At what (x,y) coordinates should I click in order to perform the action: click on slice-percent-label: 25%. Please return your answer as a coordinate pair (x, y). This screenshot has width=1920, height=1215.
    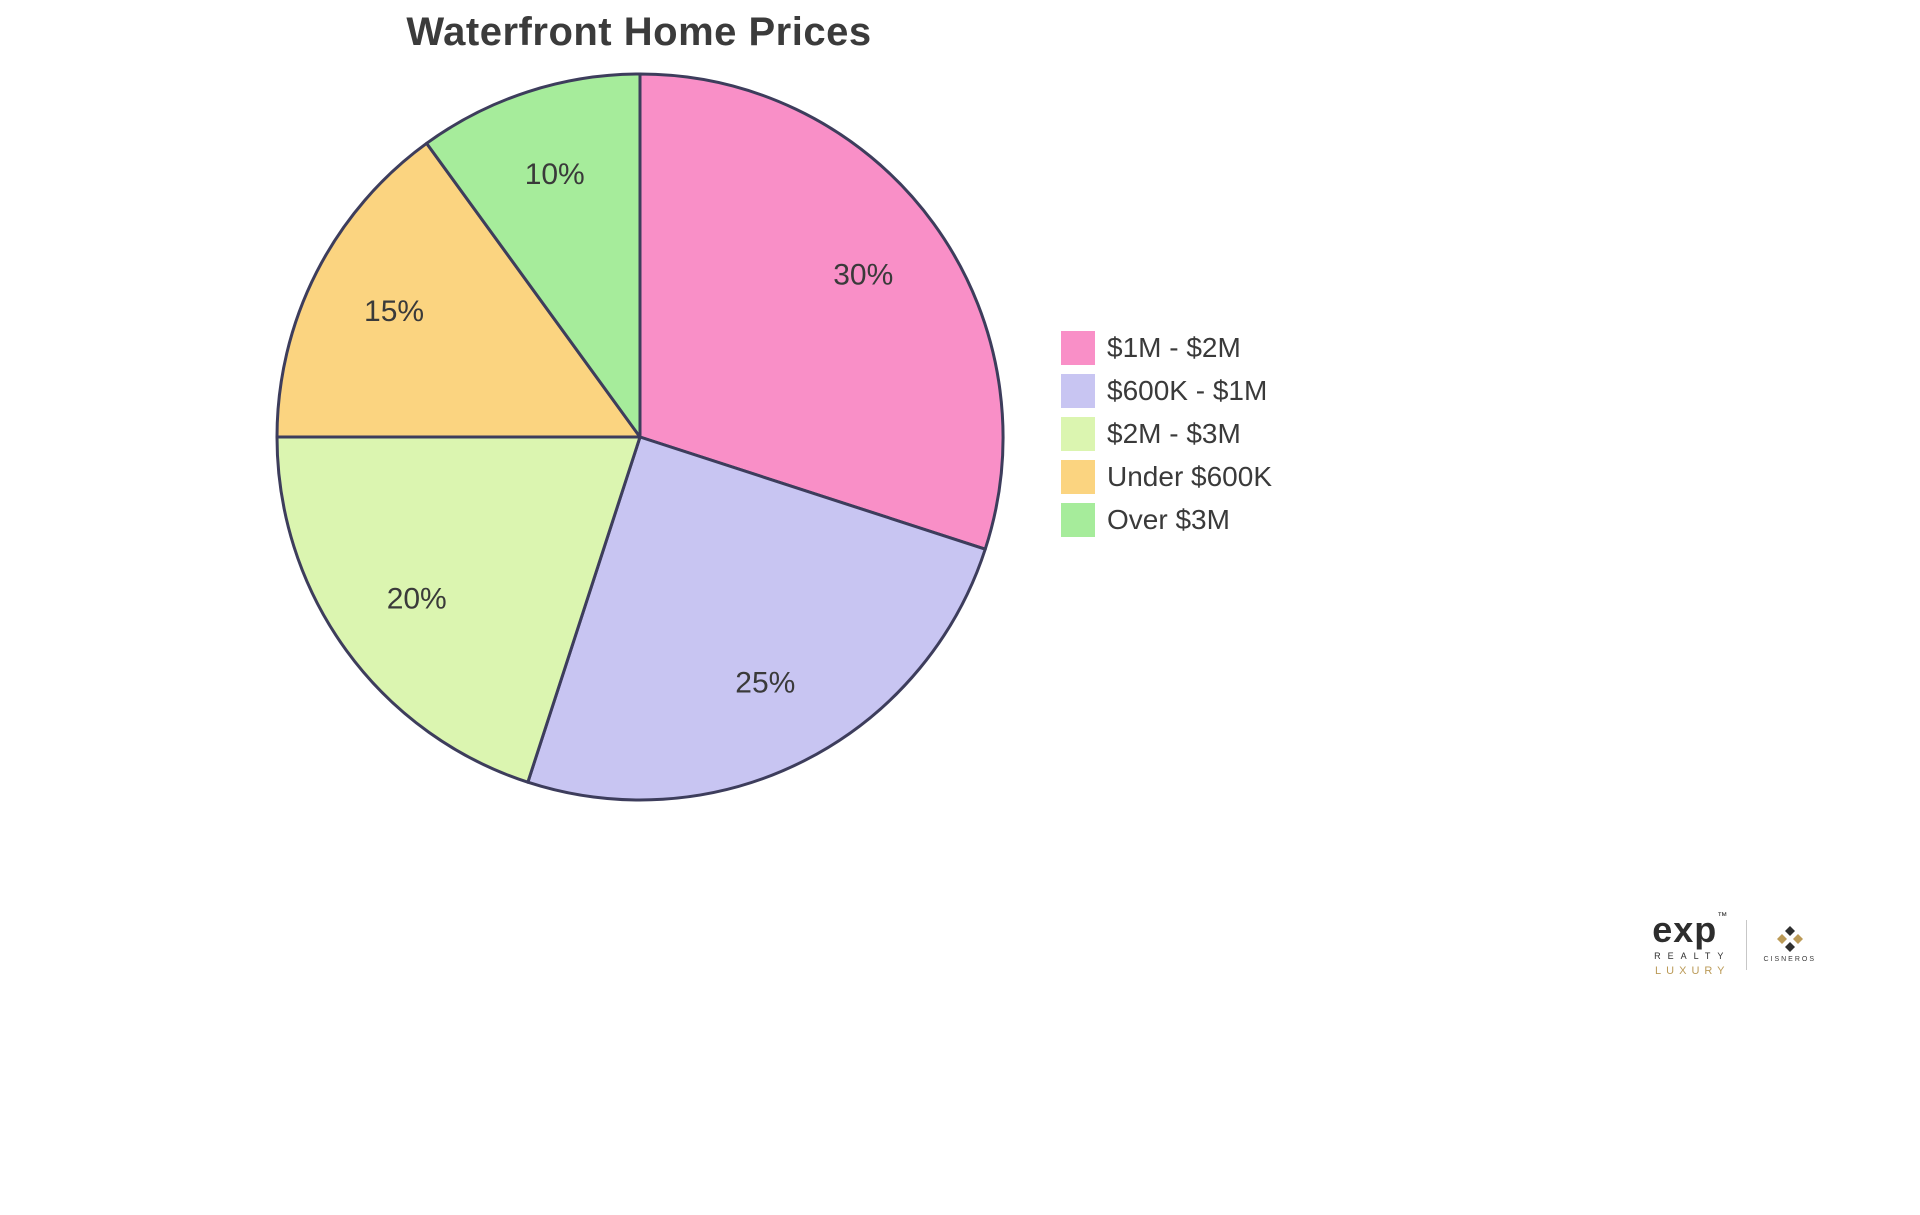
    Looking at the image, I should click on (765, 682).